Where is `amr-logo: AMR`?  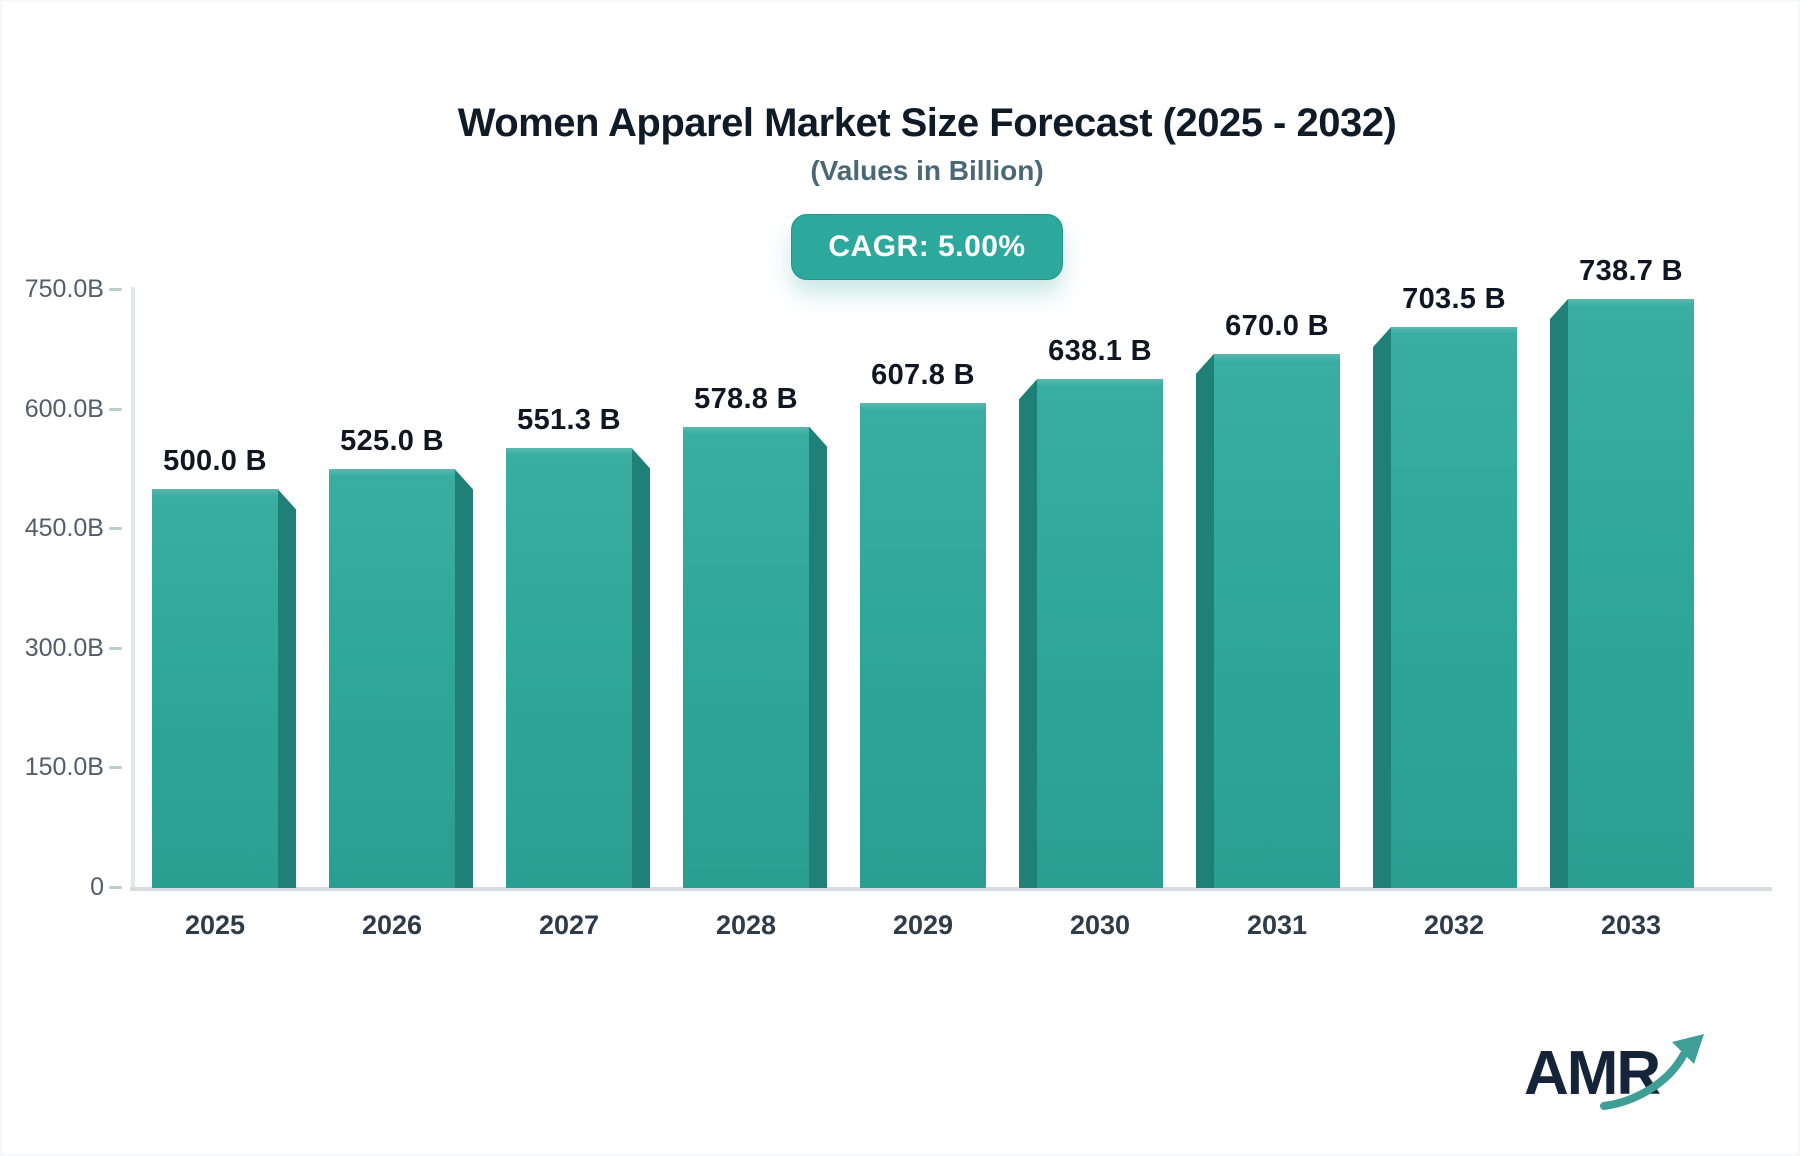
amr-logo: AMR is located at coordinates (1614, 1072).